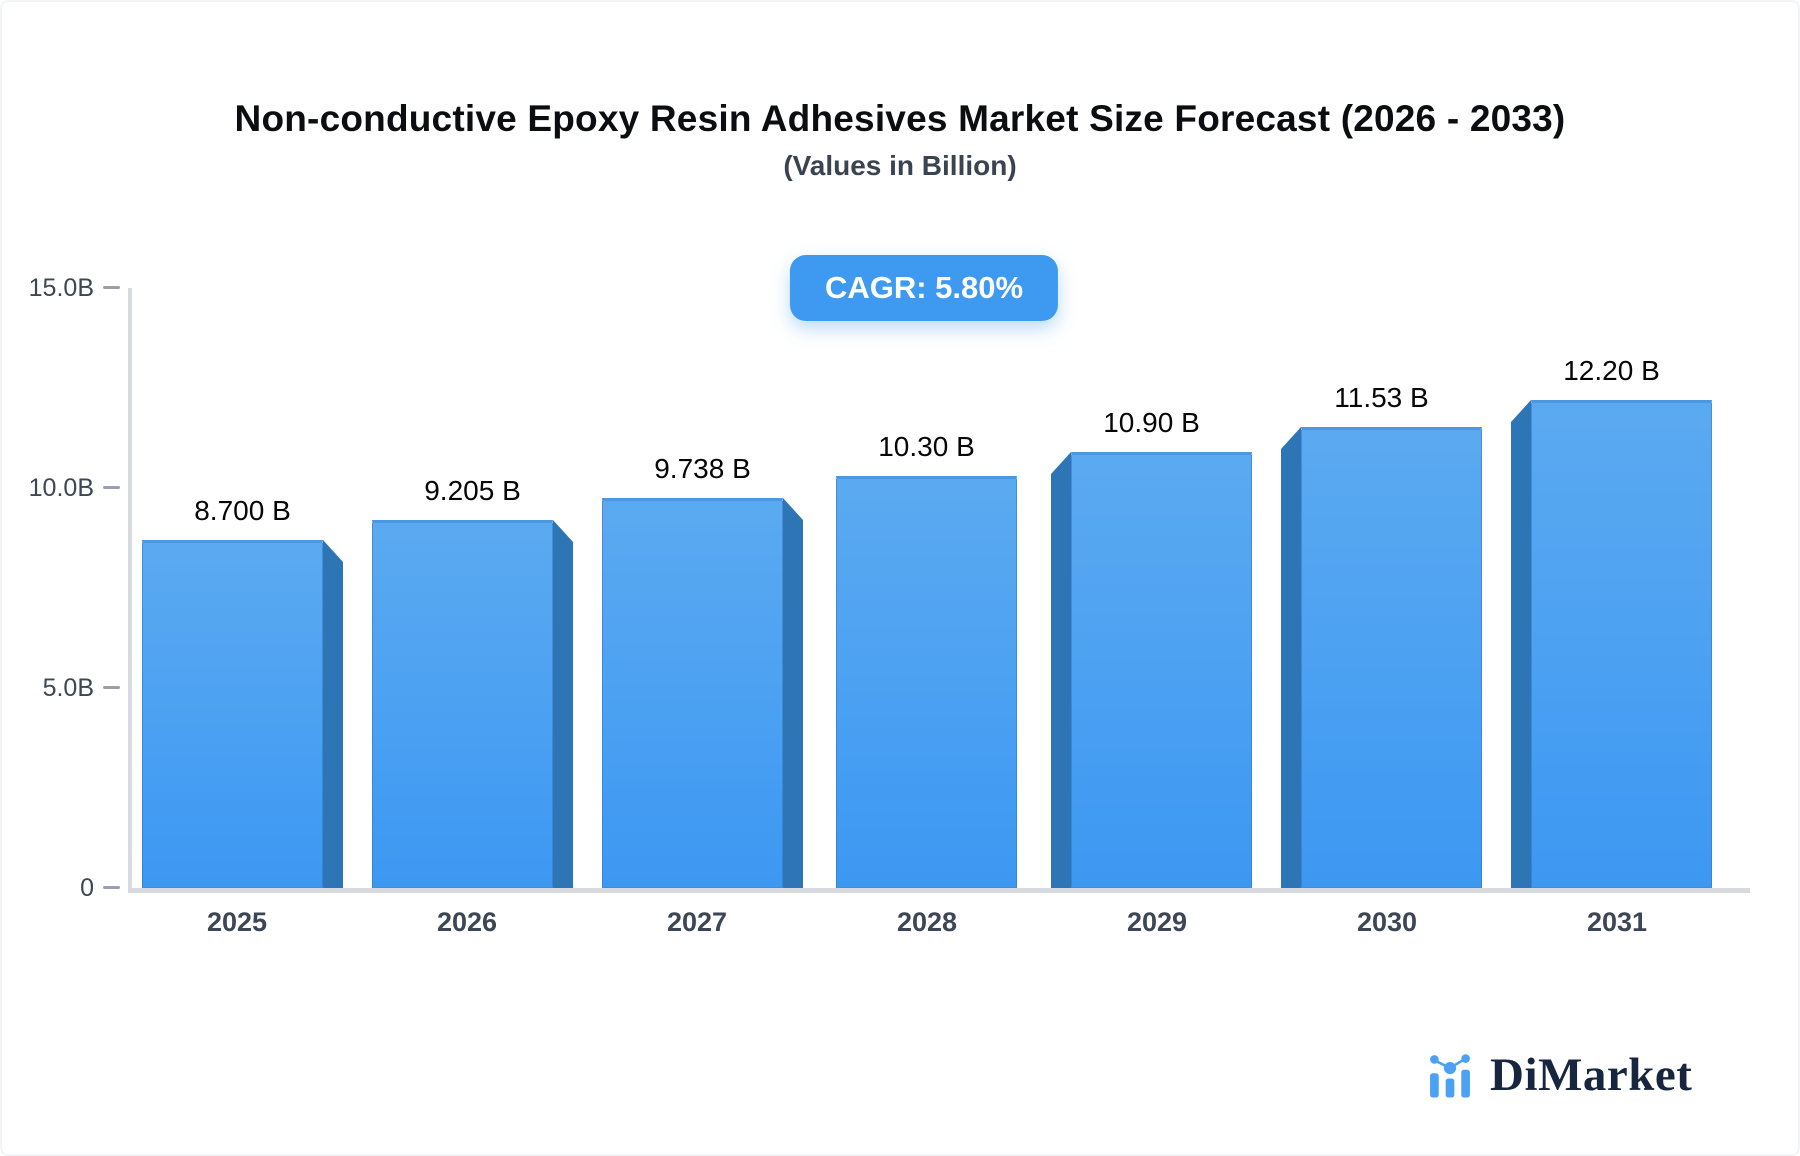  I want to click on y-axis-tick-label: 5.0B, so click(68, 688).